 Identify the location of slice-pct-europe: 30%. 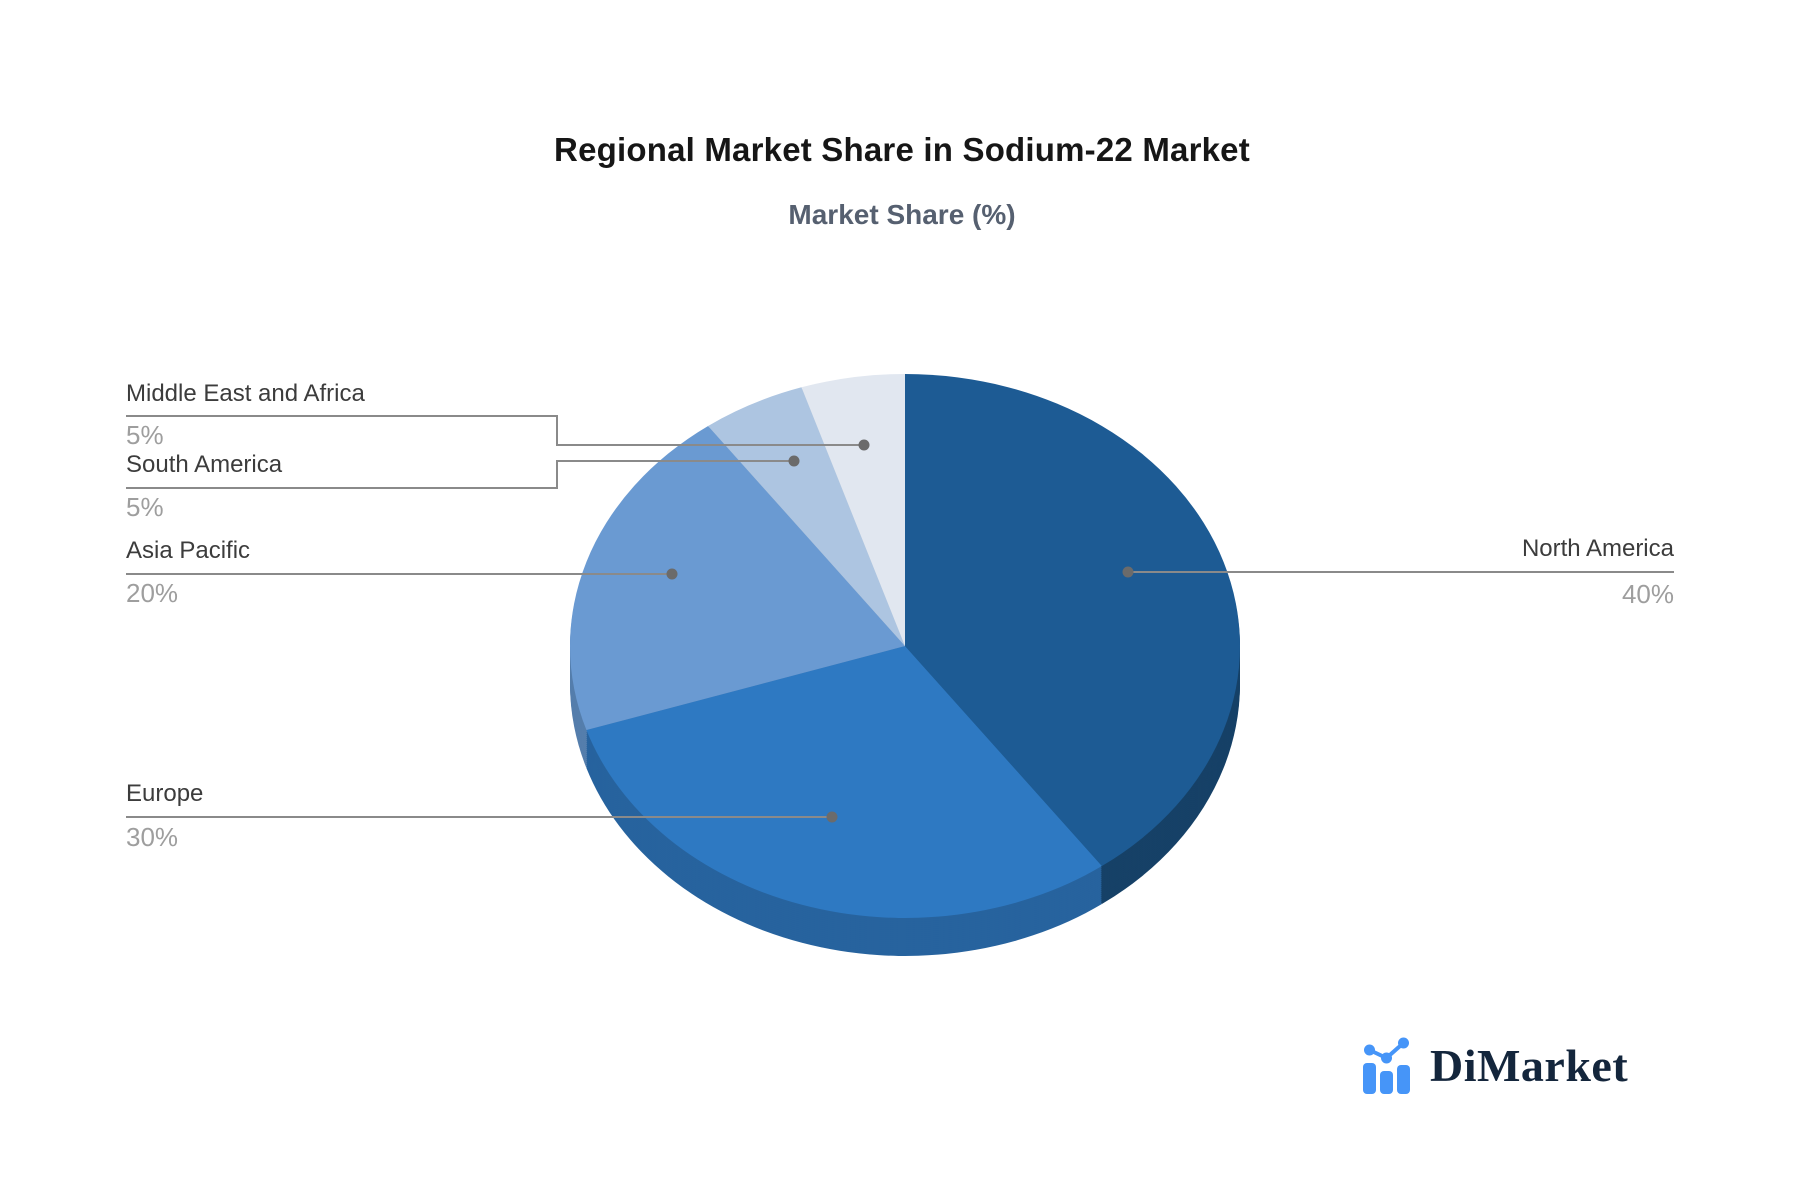
(152, 837).